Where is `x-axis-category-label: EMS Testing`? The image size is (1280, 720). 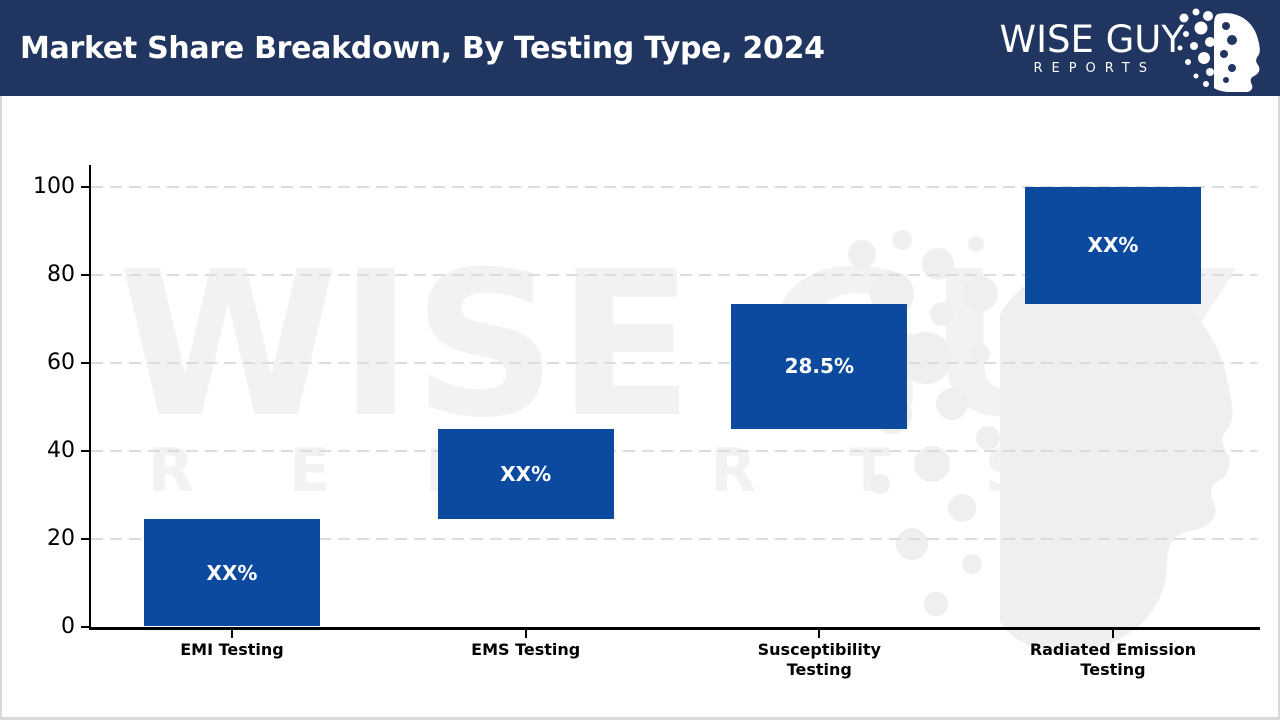 x-axis-category-label: EMS Testing is located at coordinates (526, 650).